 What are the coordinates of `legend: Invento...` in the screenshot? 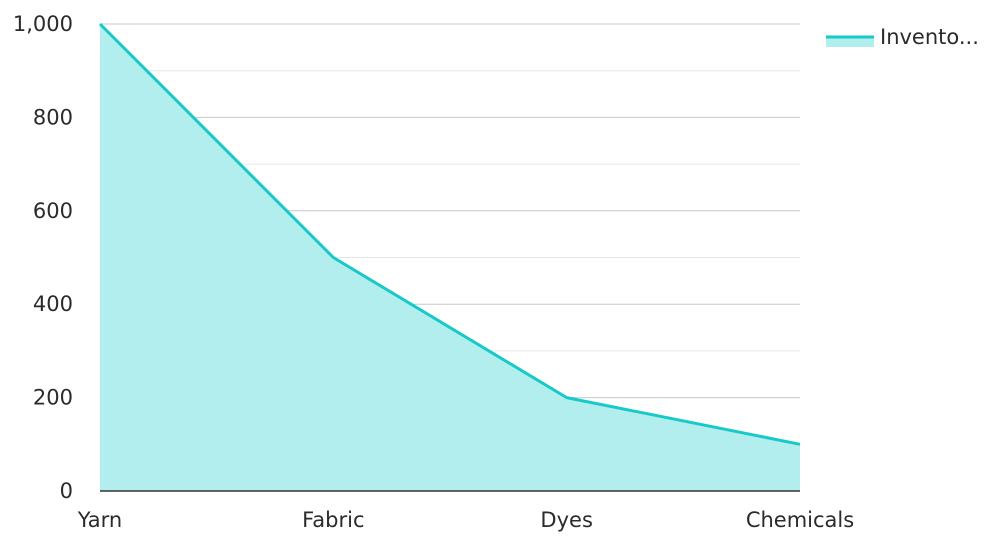 It's located at (902, 37).